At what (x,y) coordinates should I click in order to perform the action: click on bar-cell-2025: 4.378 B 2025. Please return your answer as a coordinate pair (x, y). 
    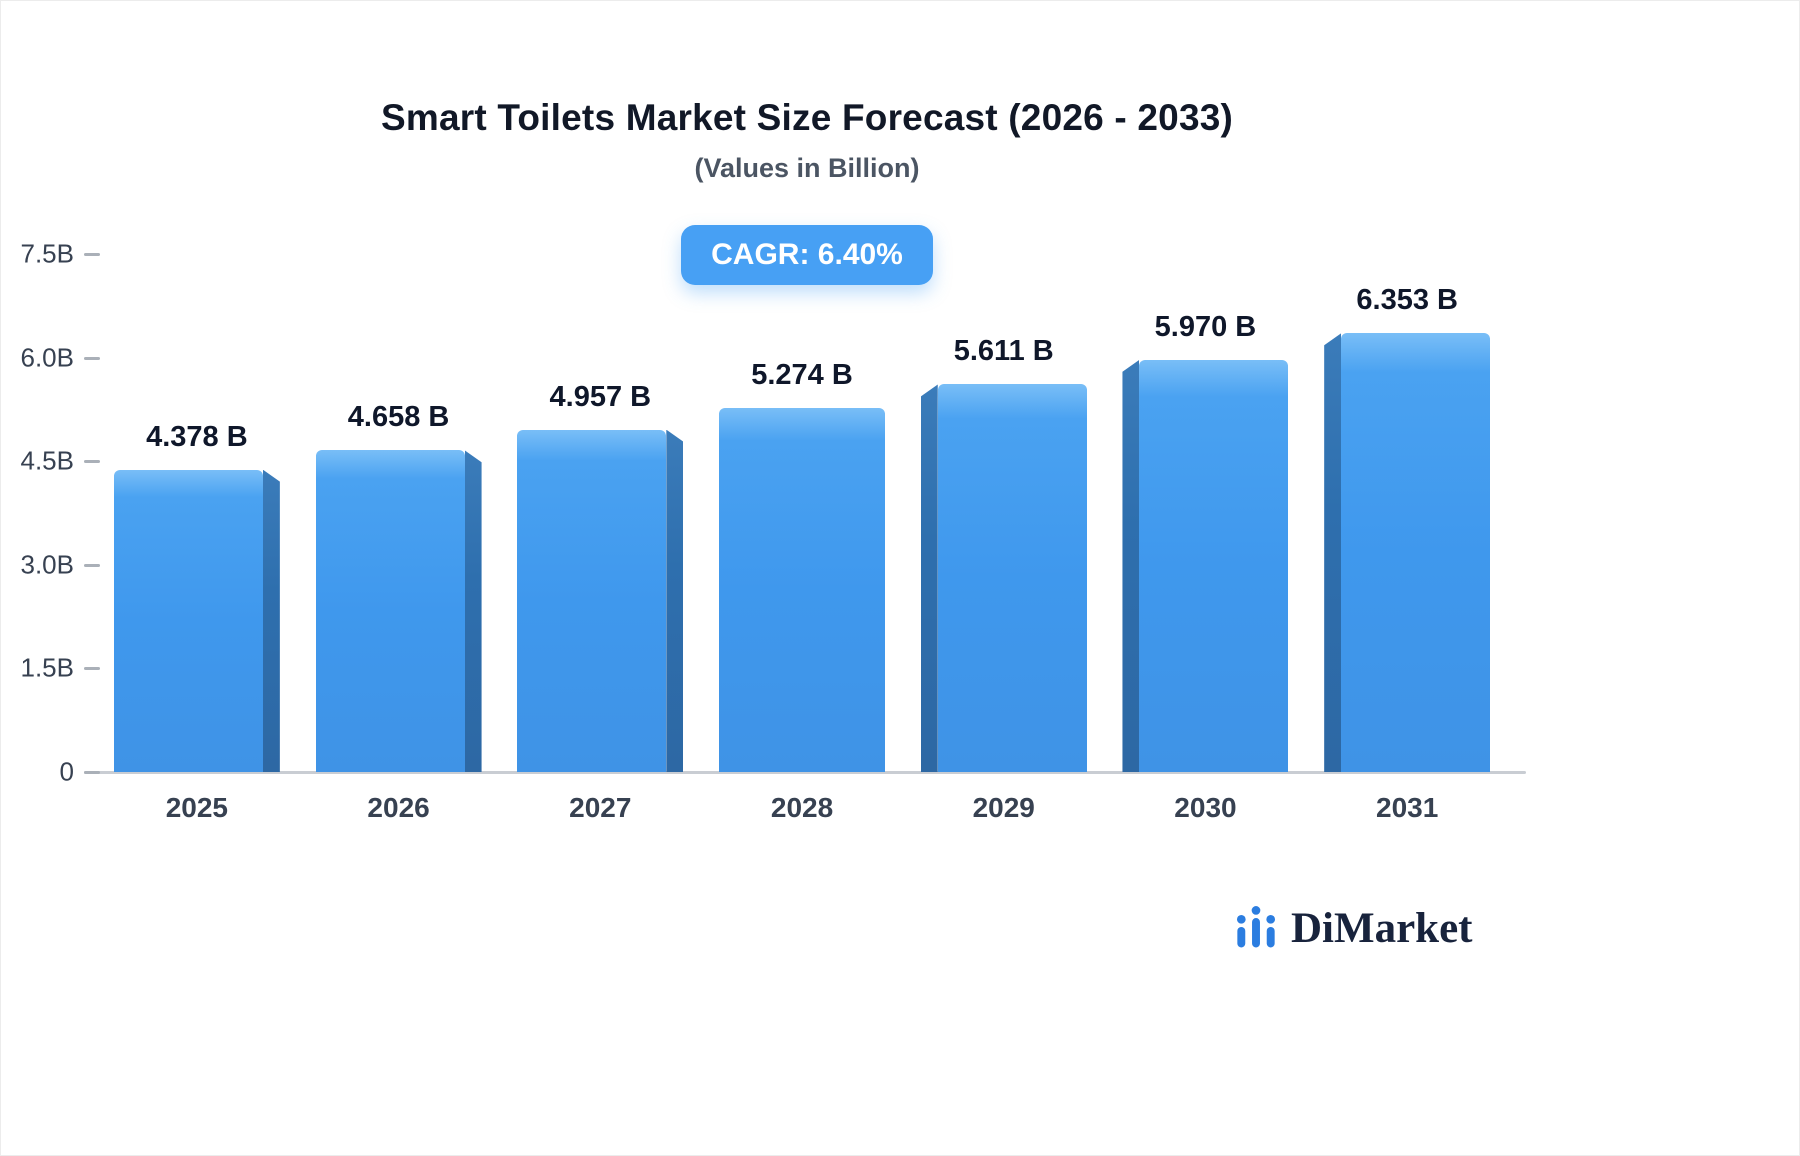
    Looking at the image, I should click on (197, 538).